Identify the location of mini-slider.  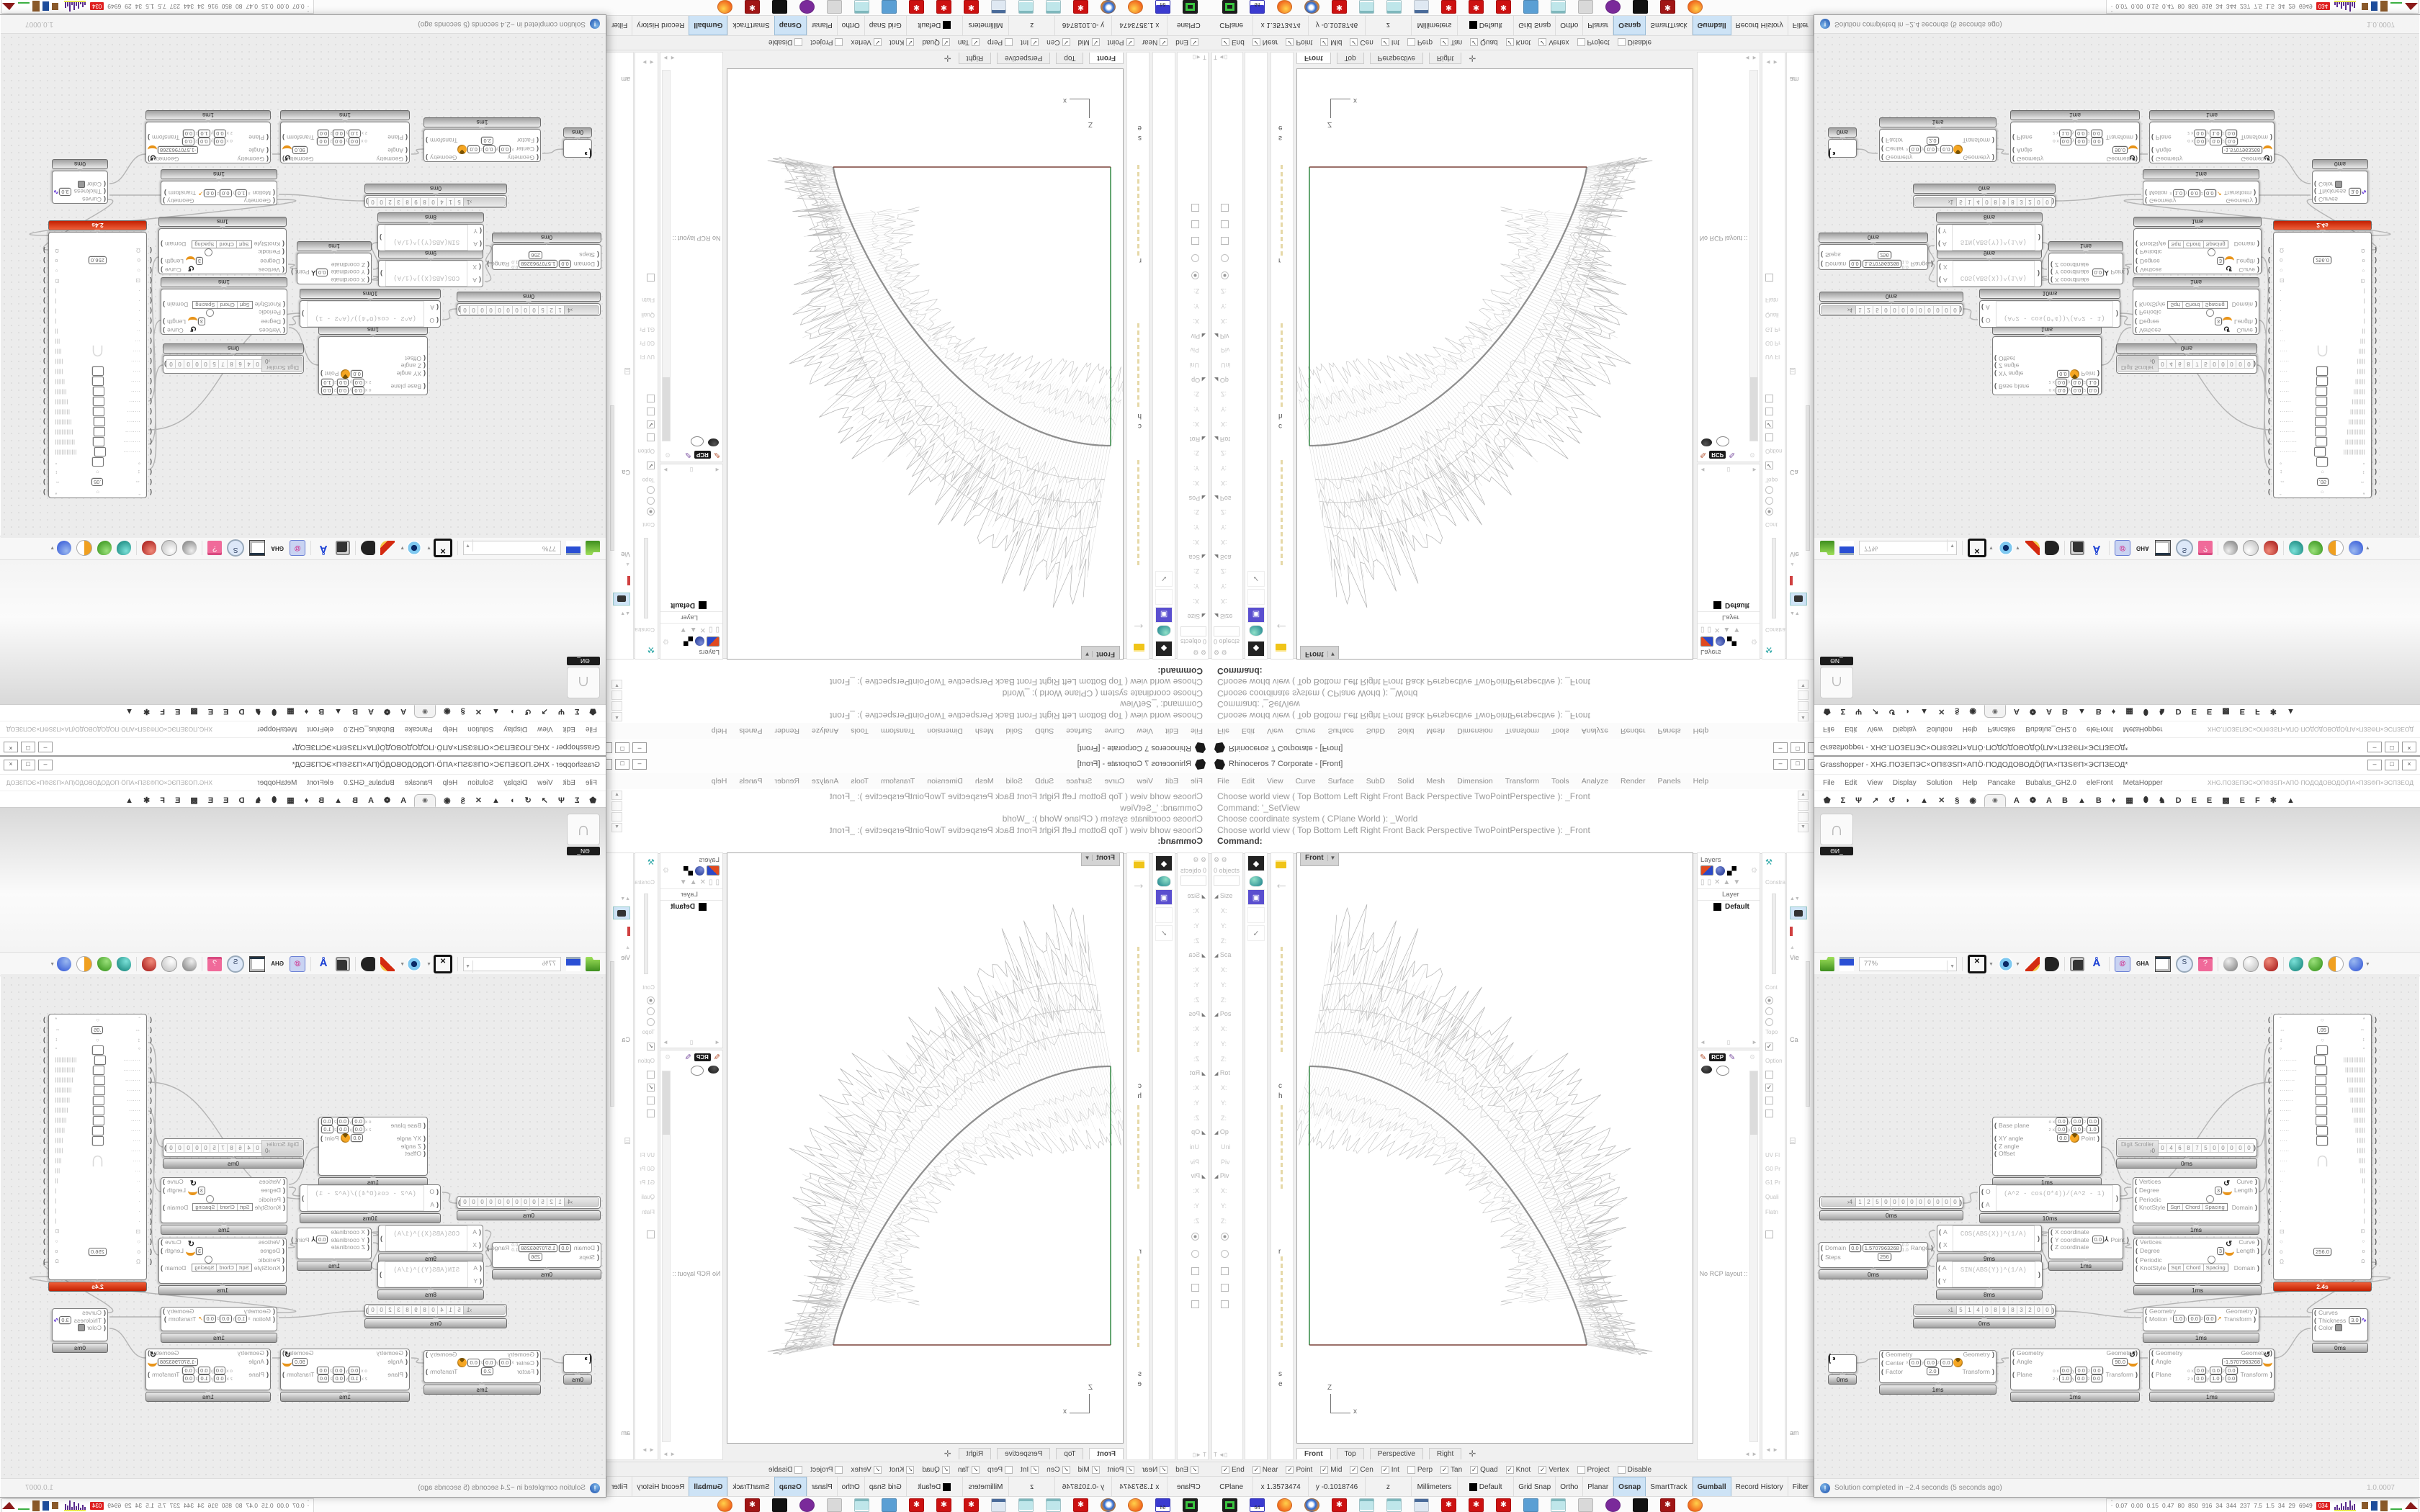
(1774, 934).